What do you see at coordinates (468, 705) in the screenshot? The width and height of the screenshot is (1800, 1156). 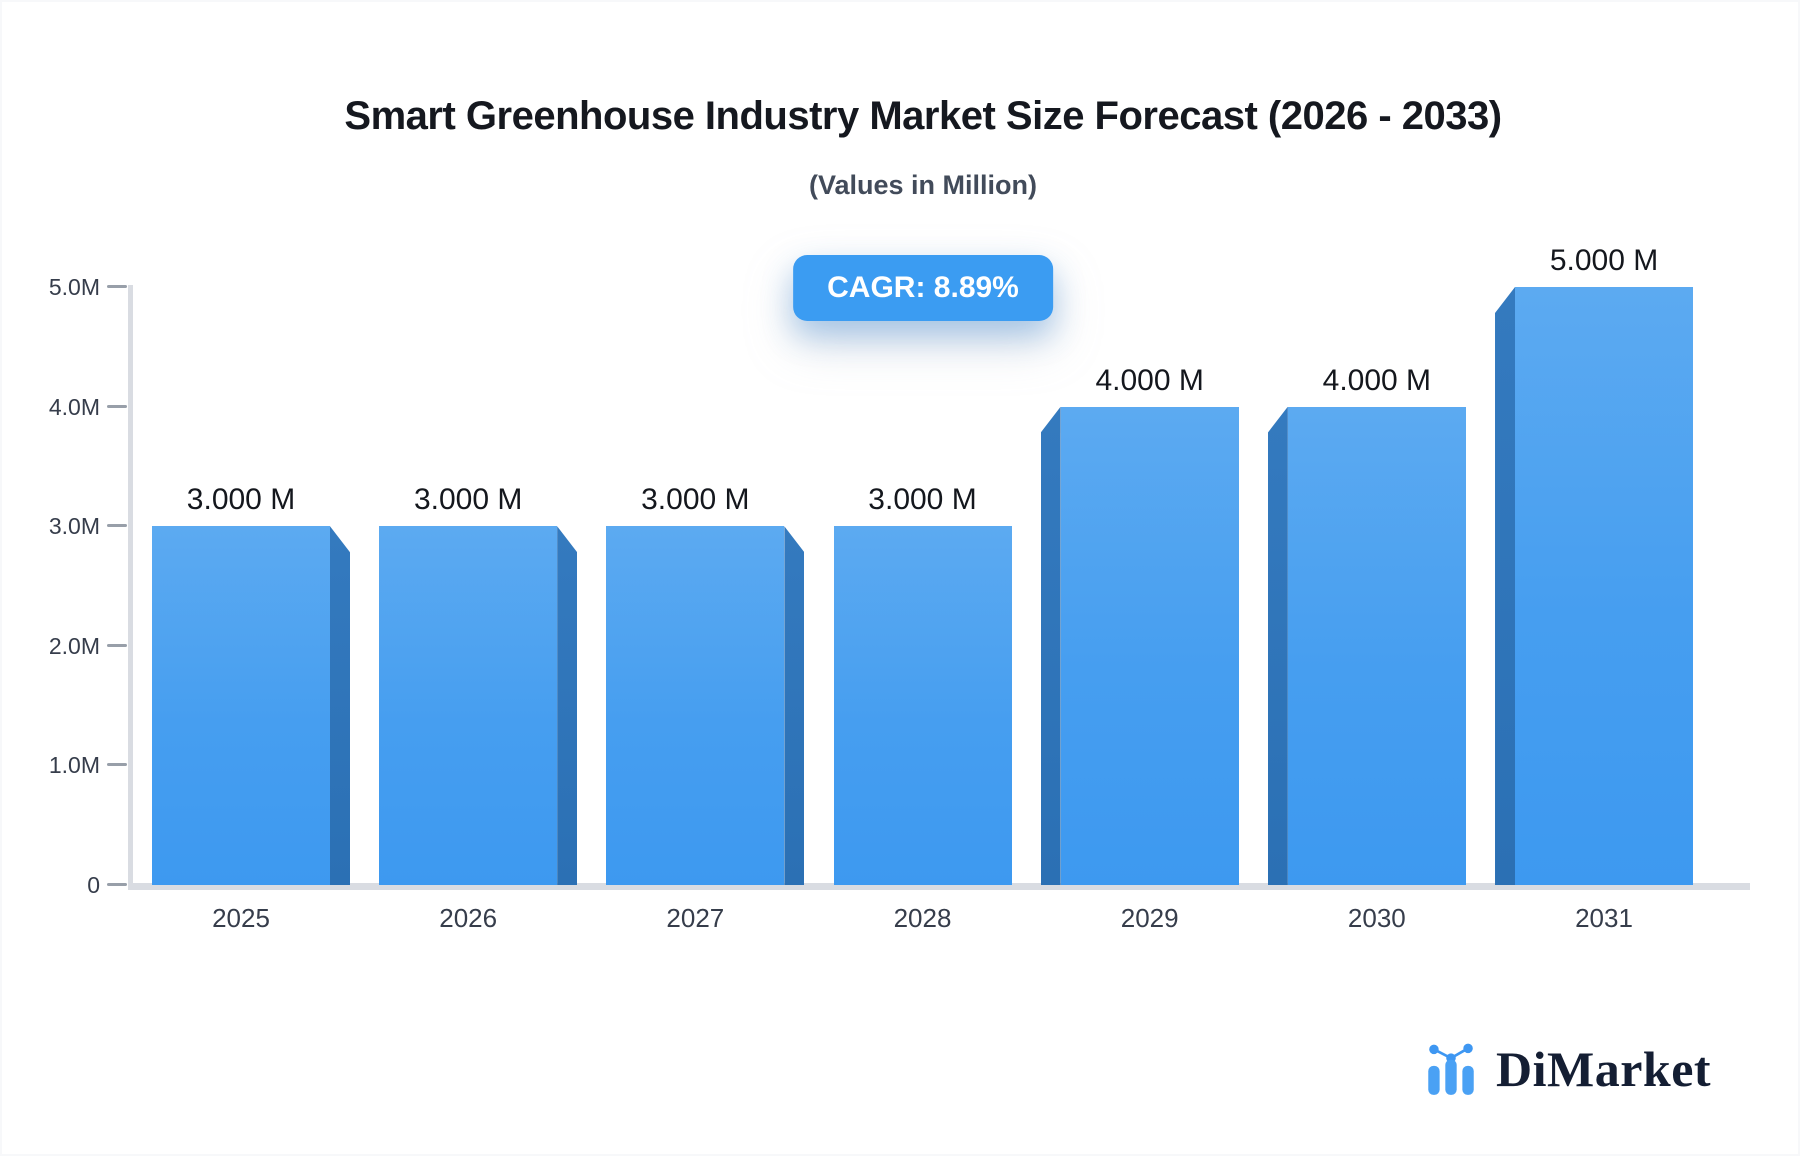 I see `bar-2026` at bounding box center [468, 705].